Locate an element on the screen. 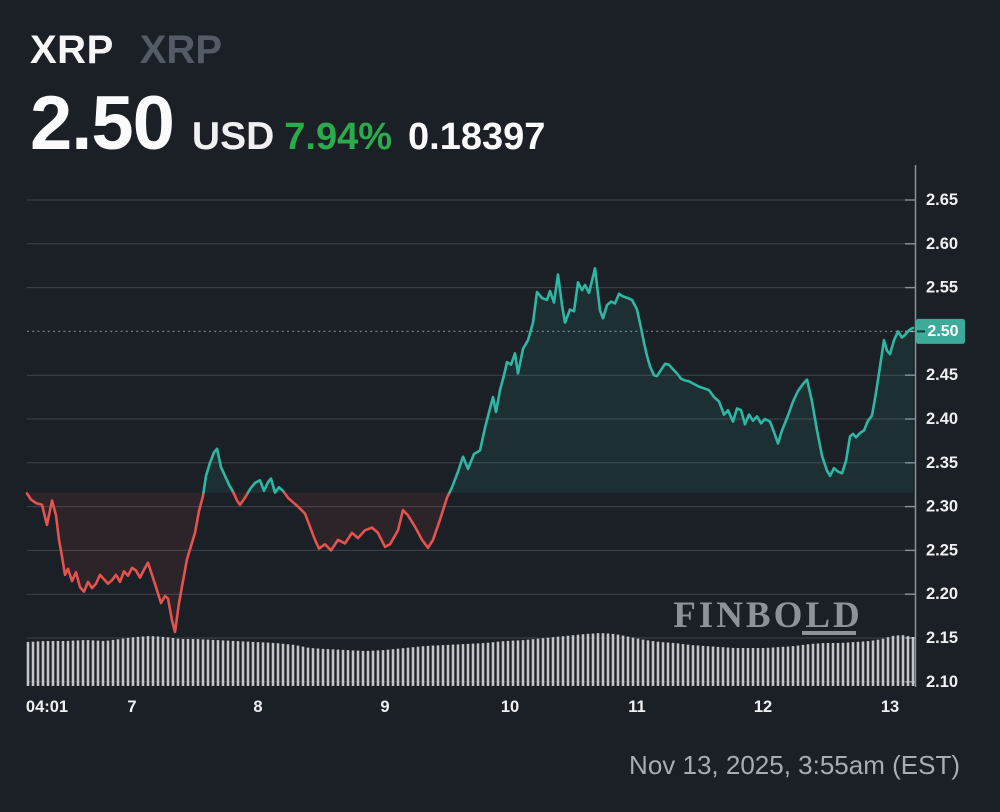 The height and width of the screenshot is (812, 1000). y-axis-label: 2.15 is located at coordinates (942, 638).